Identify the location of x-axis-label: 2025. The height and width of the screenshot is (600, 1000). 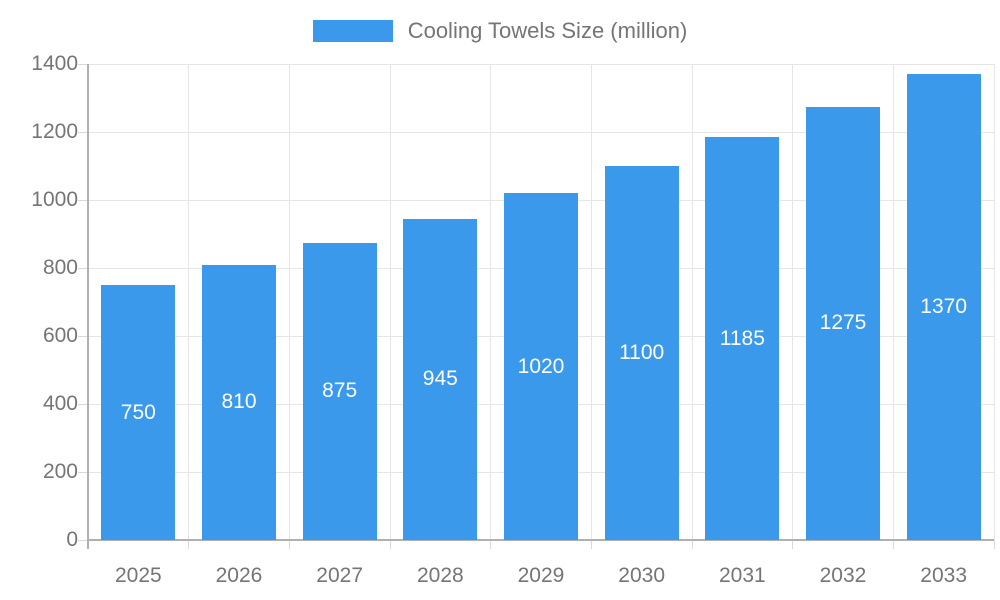
(138, 575).